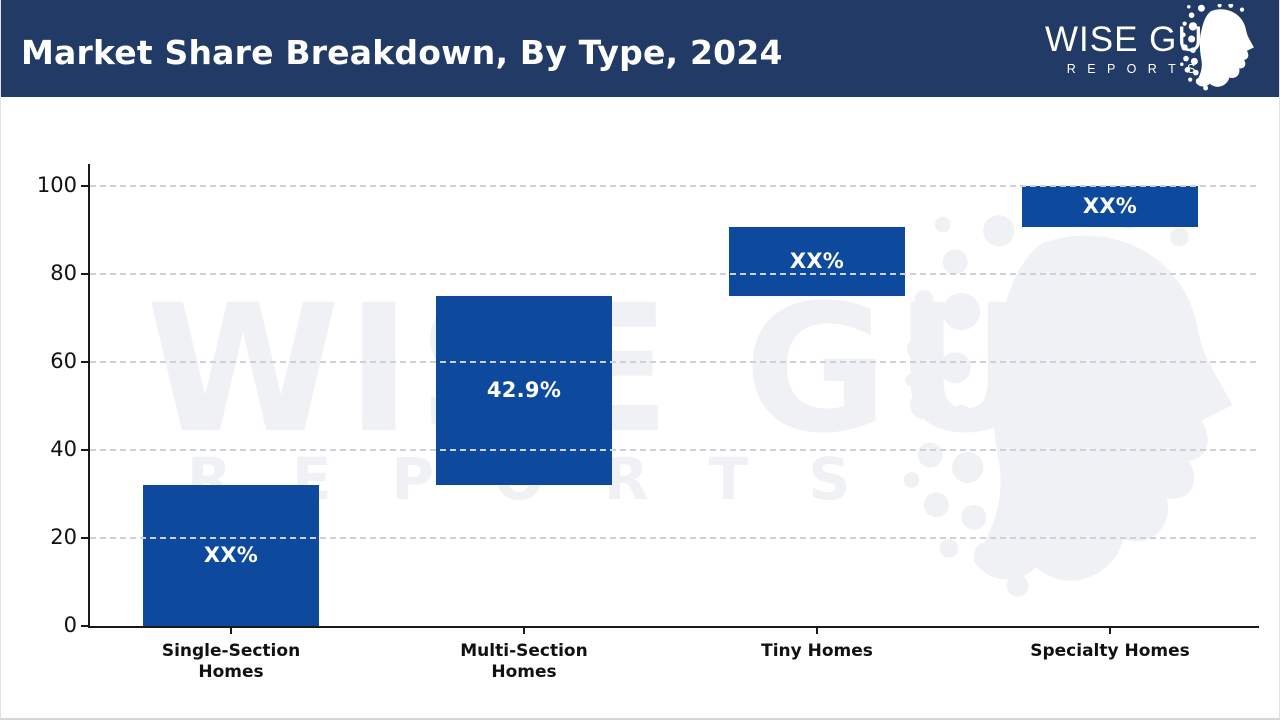  I want to click on x-tick-label: Single-Section Homes, so click(231, 661).